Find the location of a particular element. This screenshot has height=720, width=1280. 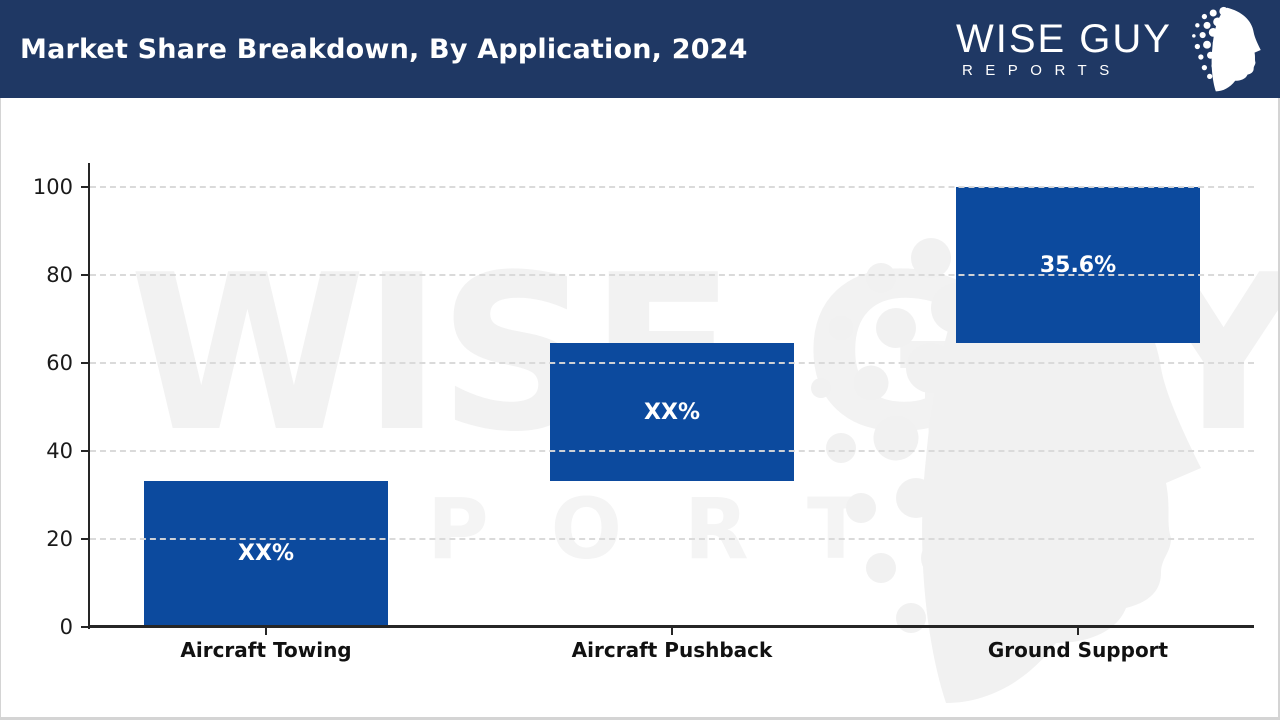

x-axis-line is located at coordinates (671, 626).